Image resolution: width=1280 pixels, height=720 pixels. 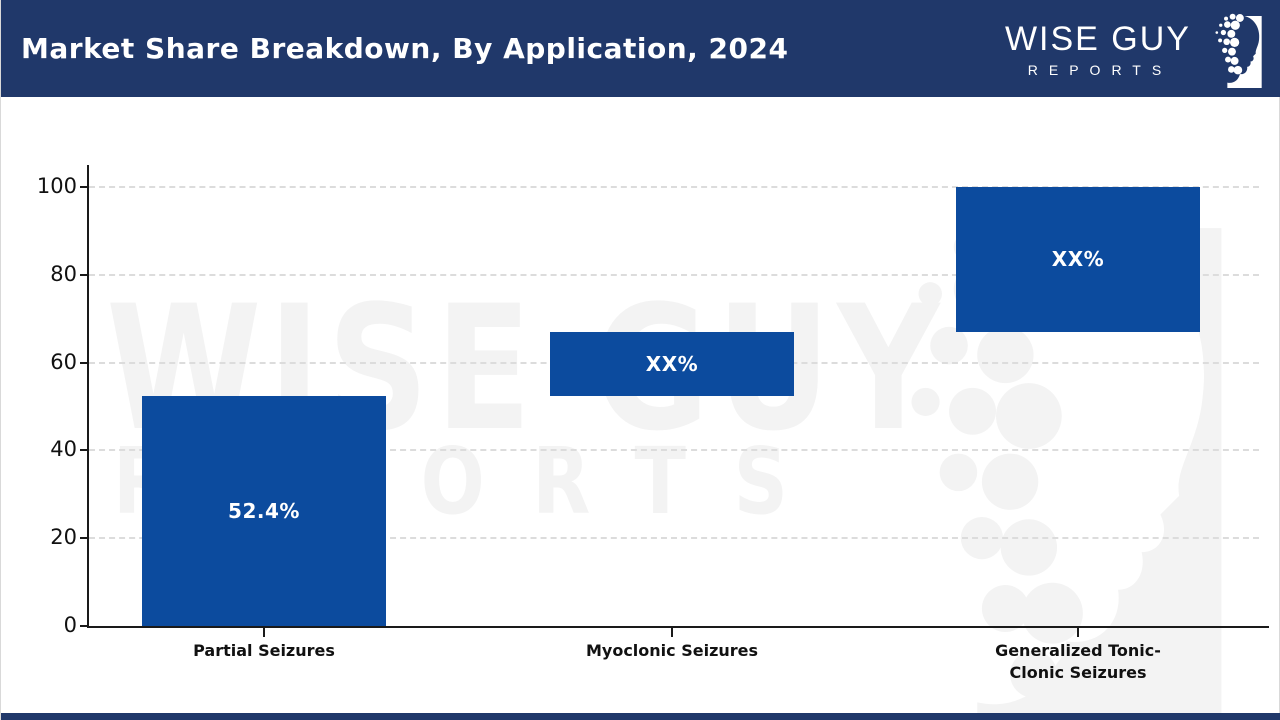 I want to click on logo-subtext: REPORTS, so click(x=1100, y=70).